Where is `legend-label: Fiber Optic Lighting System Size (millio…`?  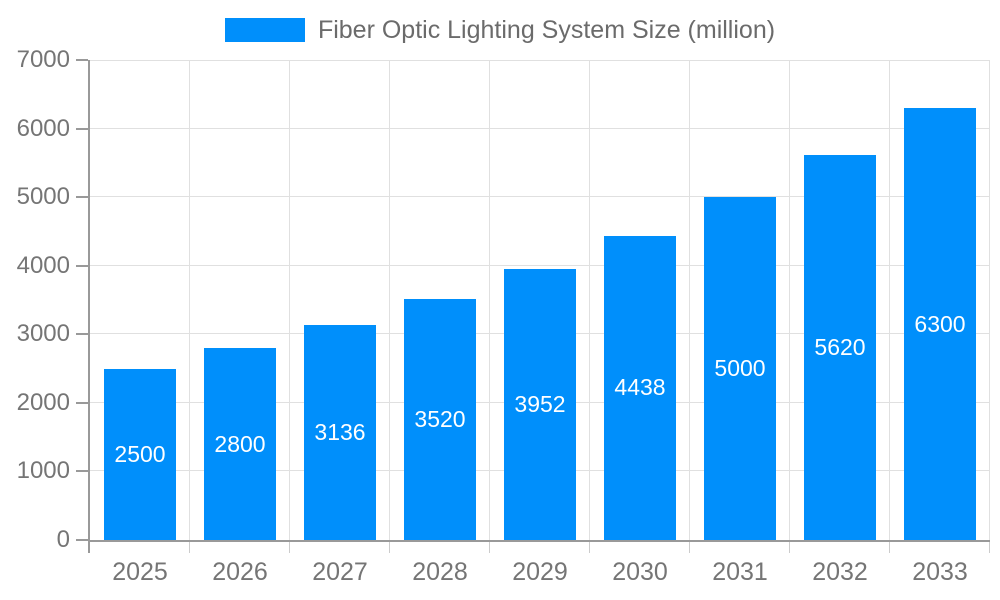
legend-label: Fiber Optic Lighting System Size (millio… is located at coordinates (546, 29).